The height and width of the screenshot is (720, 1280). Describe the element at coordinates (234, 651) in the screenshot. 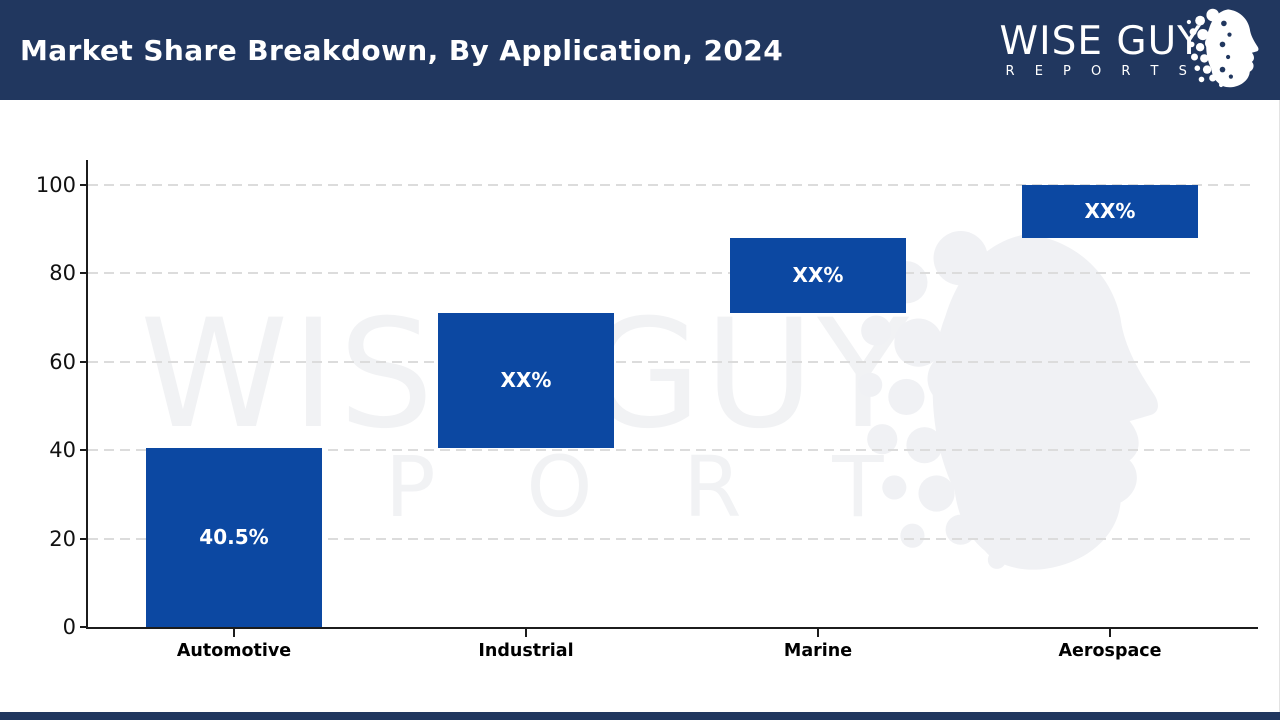

I see `category-label-automotive: Automotive` at that location.